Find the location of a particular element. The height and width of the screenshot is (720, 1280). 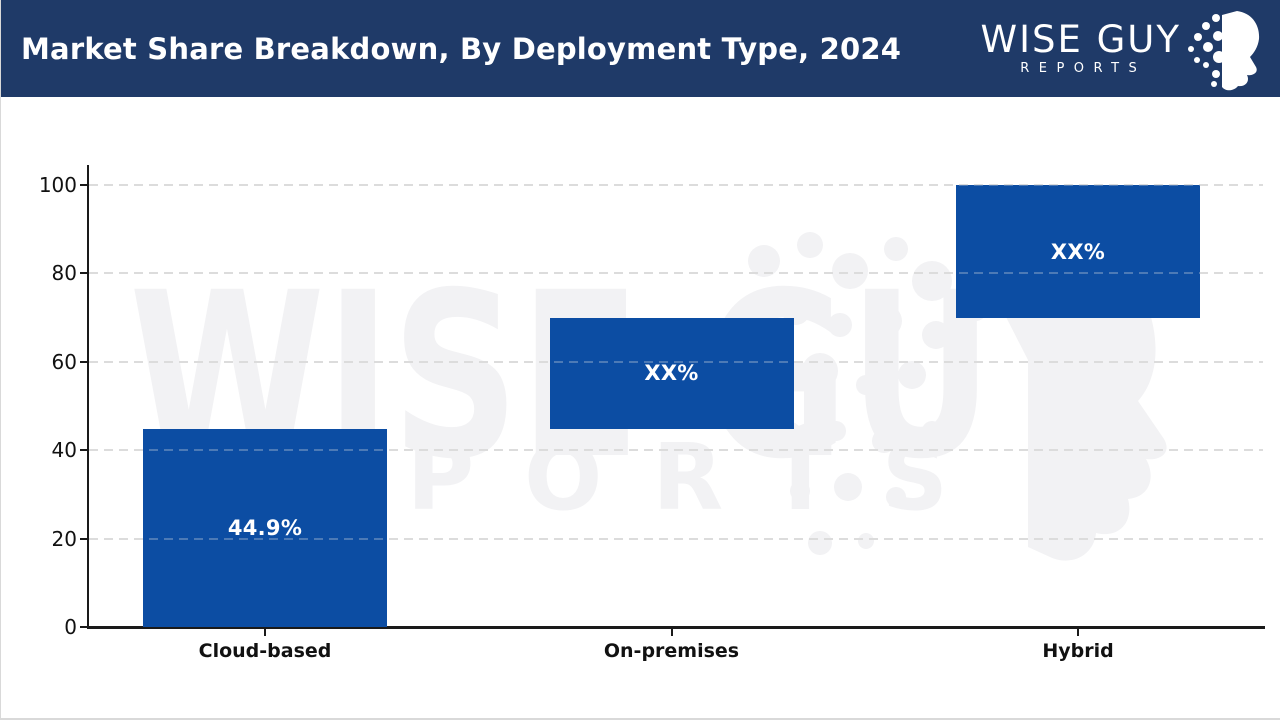

y-tick-label: 40 is located at coordinates (64, 450).